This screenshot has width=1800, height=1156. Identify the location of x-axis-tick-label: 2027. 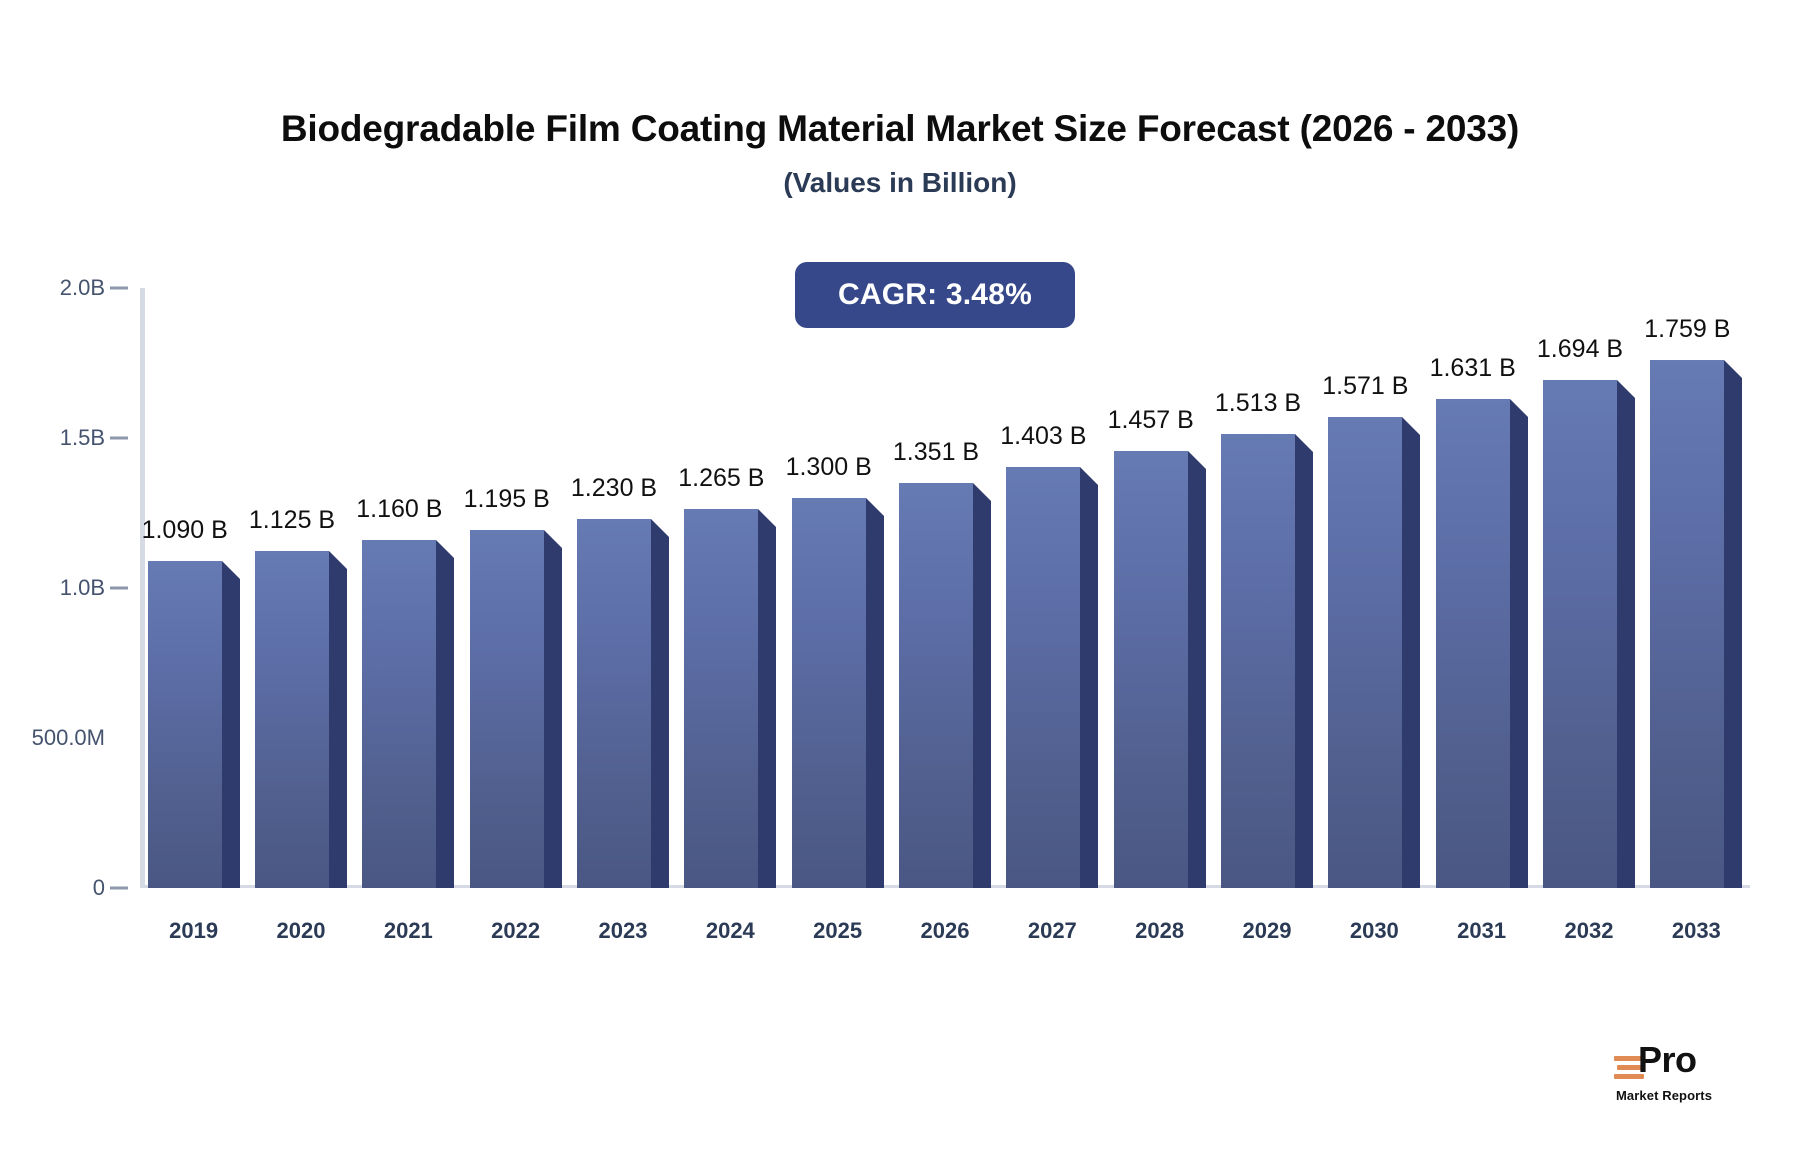
(1052, 930).